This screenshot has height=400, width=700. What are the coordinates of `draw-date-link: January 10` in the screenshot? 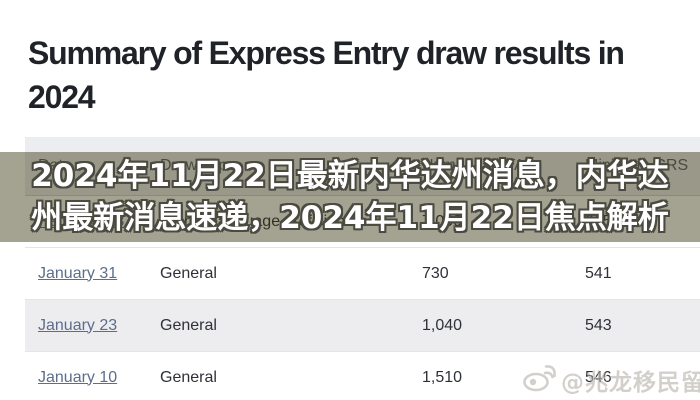 It's located at (78, 377).